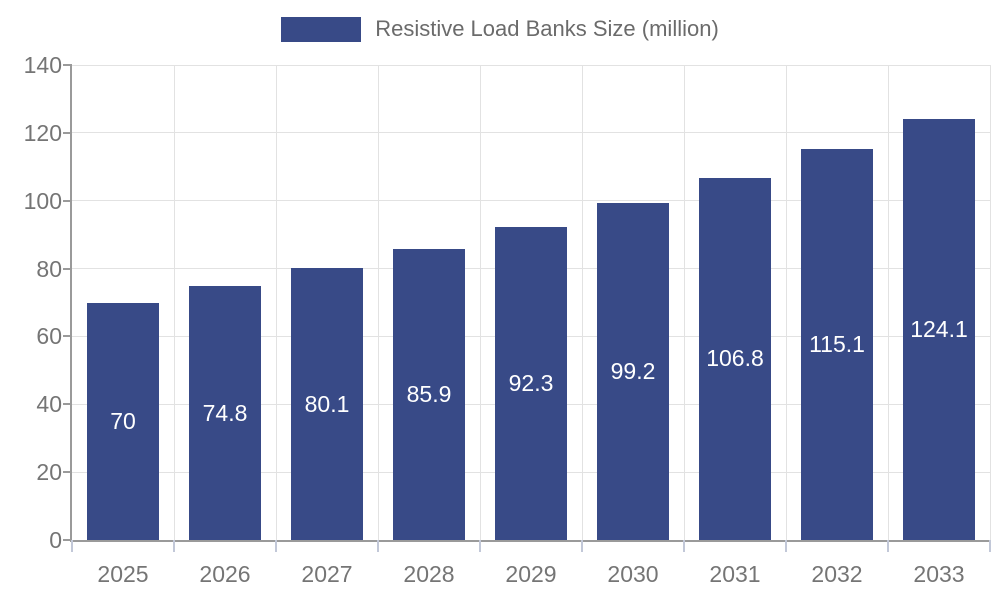 This screenshot has width=1000, height=600. I want to click on bar-2032: 115.1, so click(837, 344).